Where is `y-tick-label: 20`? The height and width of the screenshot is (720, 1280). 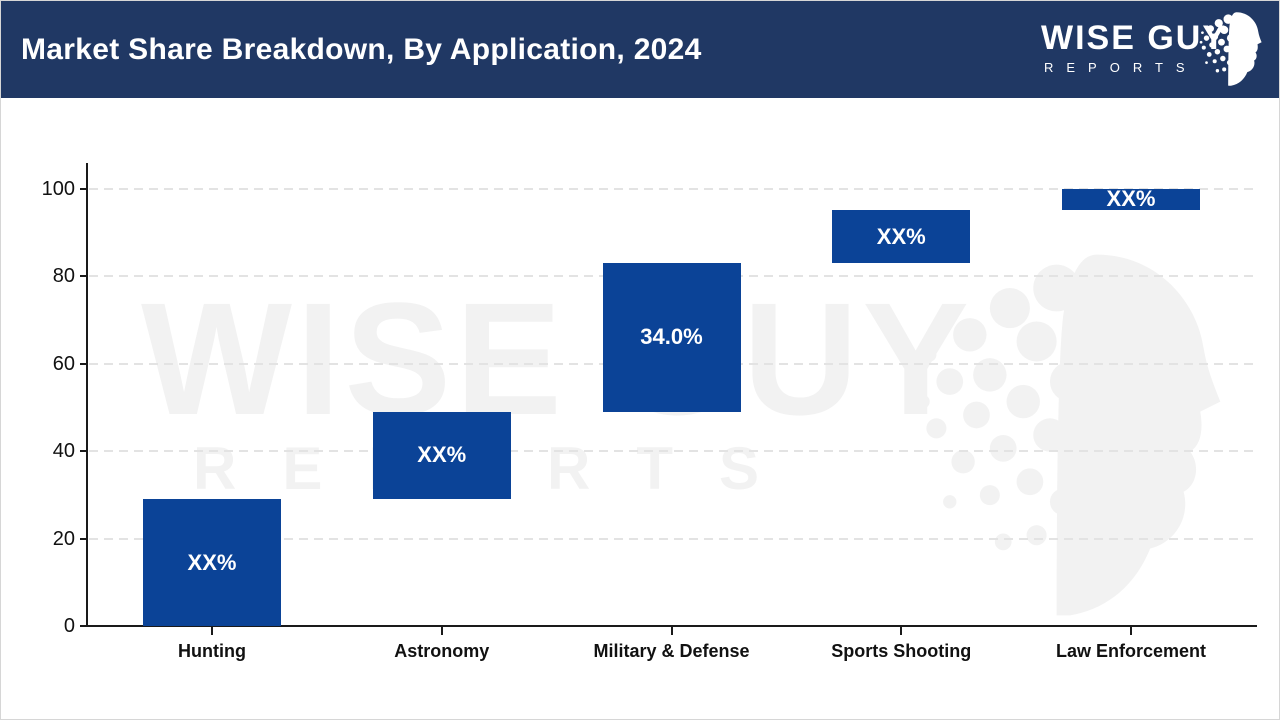 y-tick-label: 20 is located at coordinates (63, 538).